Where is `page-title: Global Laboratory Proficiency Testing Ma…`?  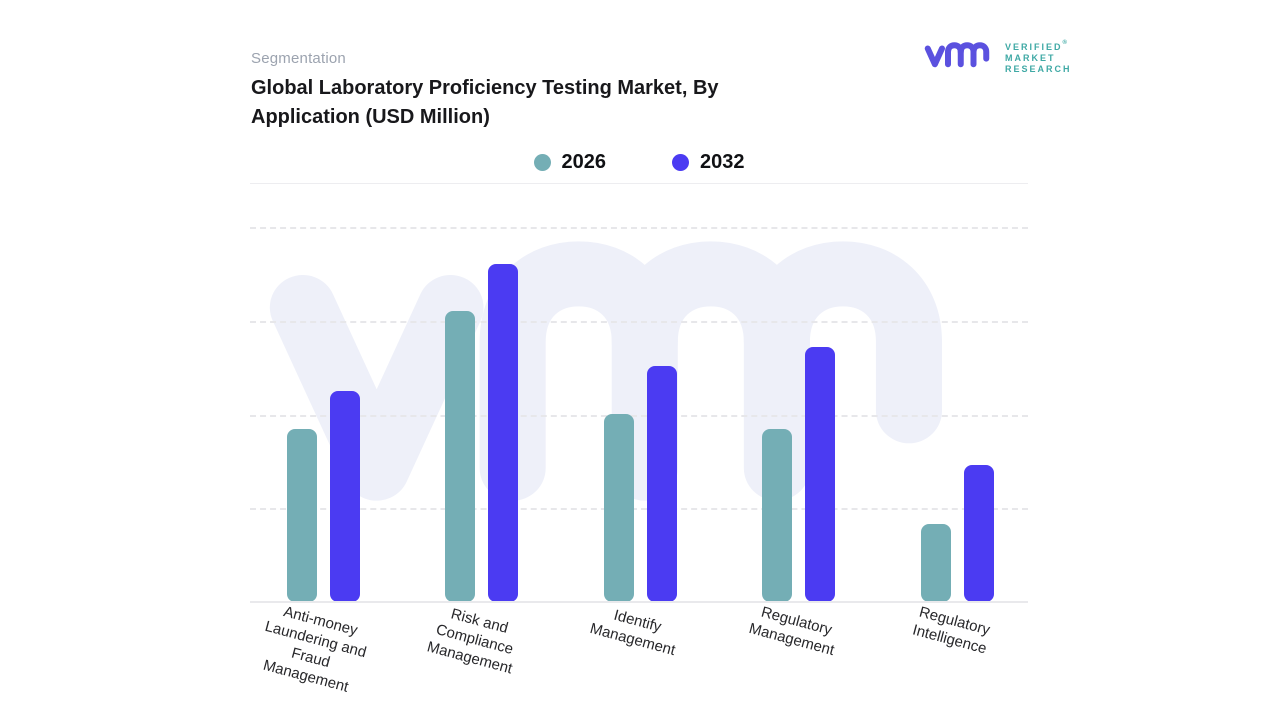 page-title: Global Laboratory Proficiency Testing Ma… is located at coordinates (571, 103).